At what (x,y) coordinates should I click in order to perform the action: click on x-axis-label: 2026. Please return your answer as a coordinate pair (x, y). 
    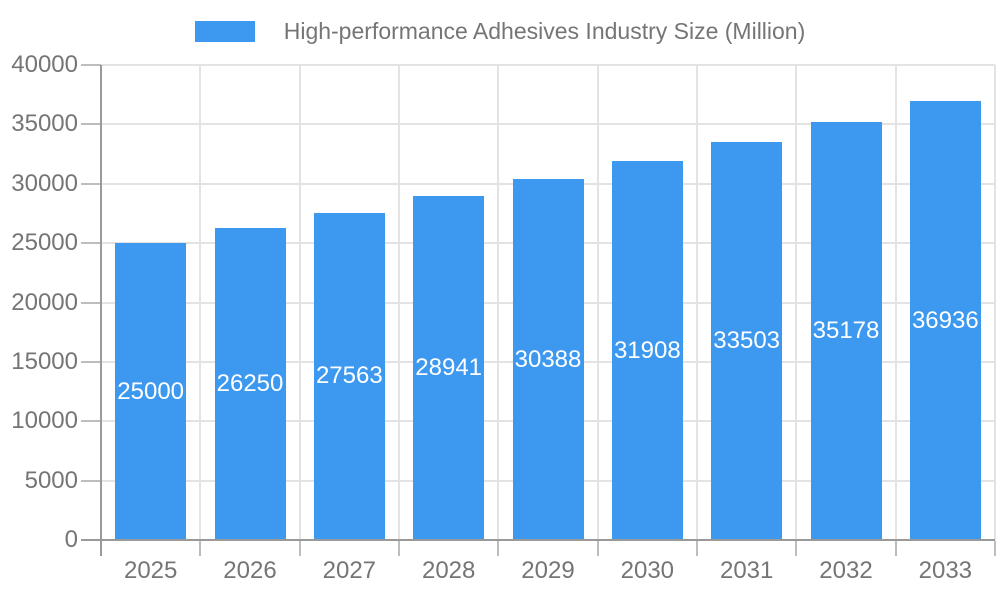
    Looking at the image, I should click on (250, 570).